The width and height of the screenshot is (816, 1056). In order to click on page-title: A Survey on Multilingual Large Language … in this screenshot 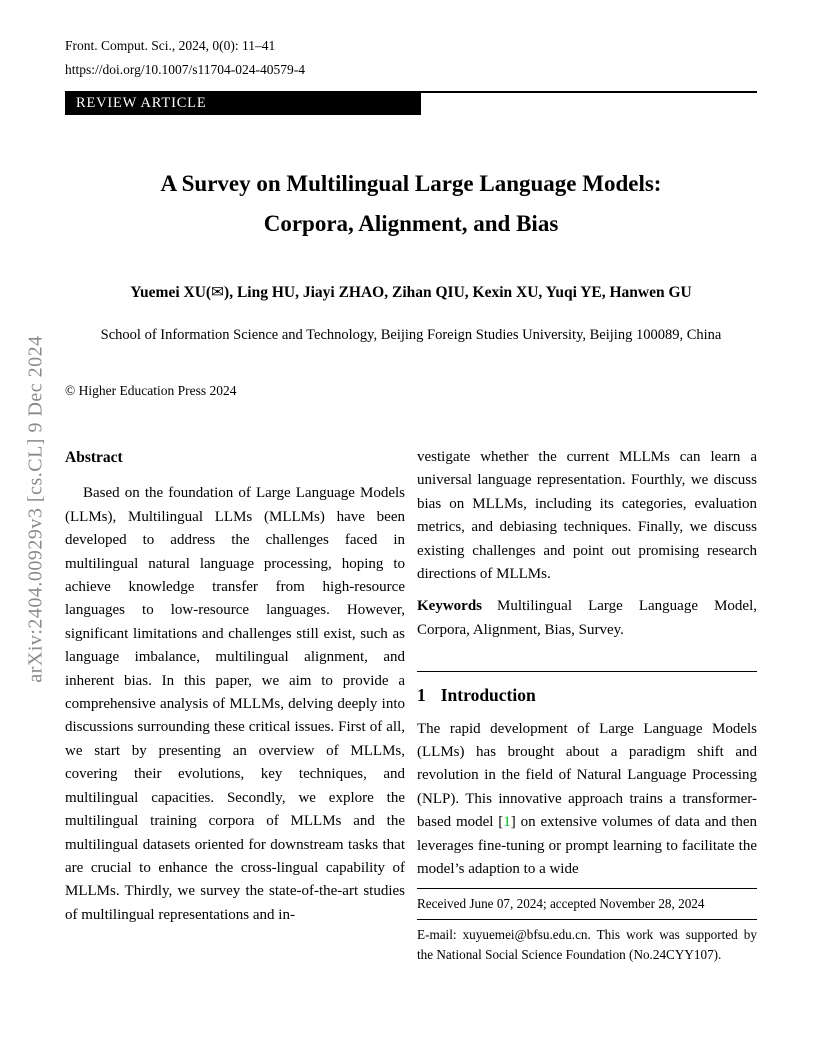, I will do `click(411, 204)`.